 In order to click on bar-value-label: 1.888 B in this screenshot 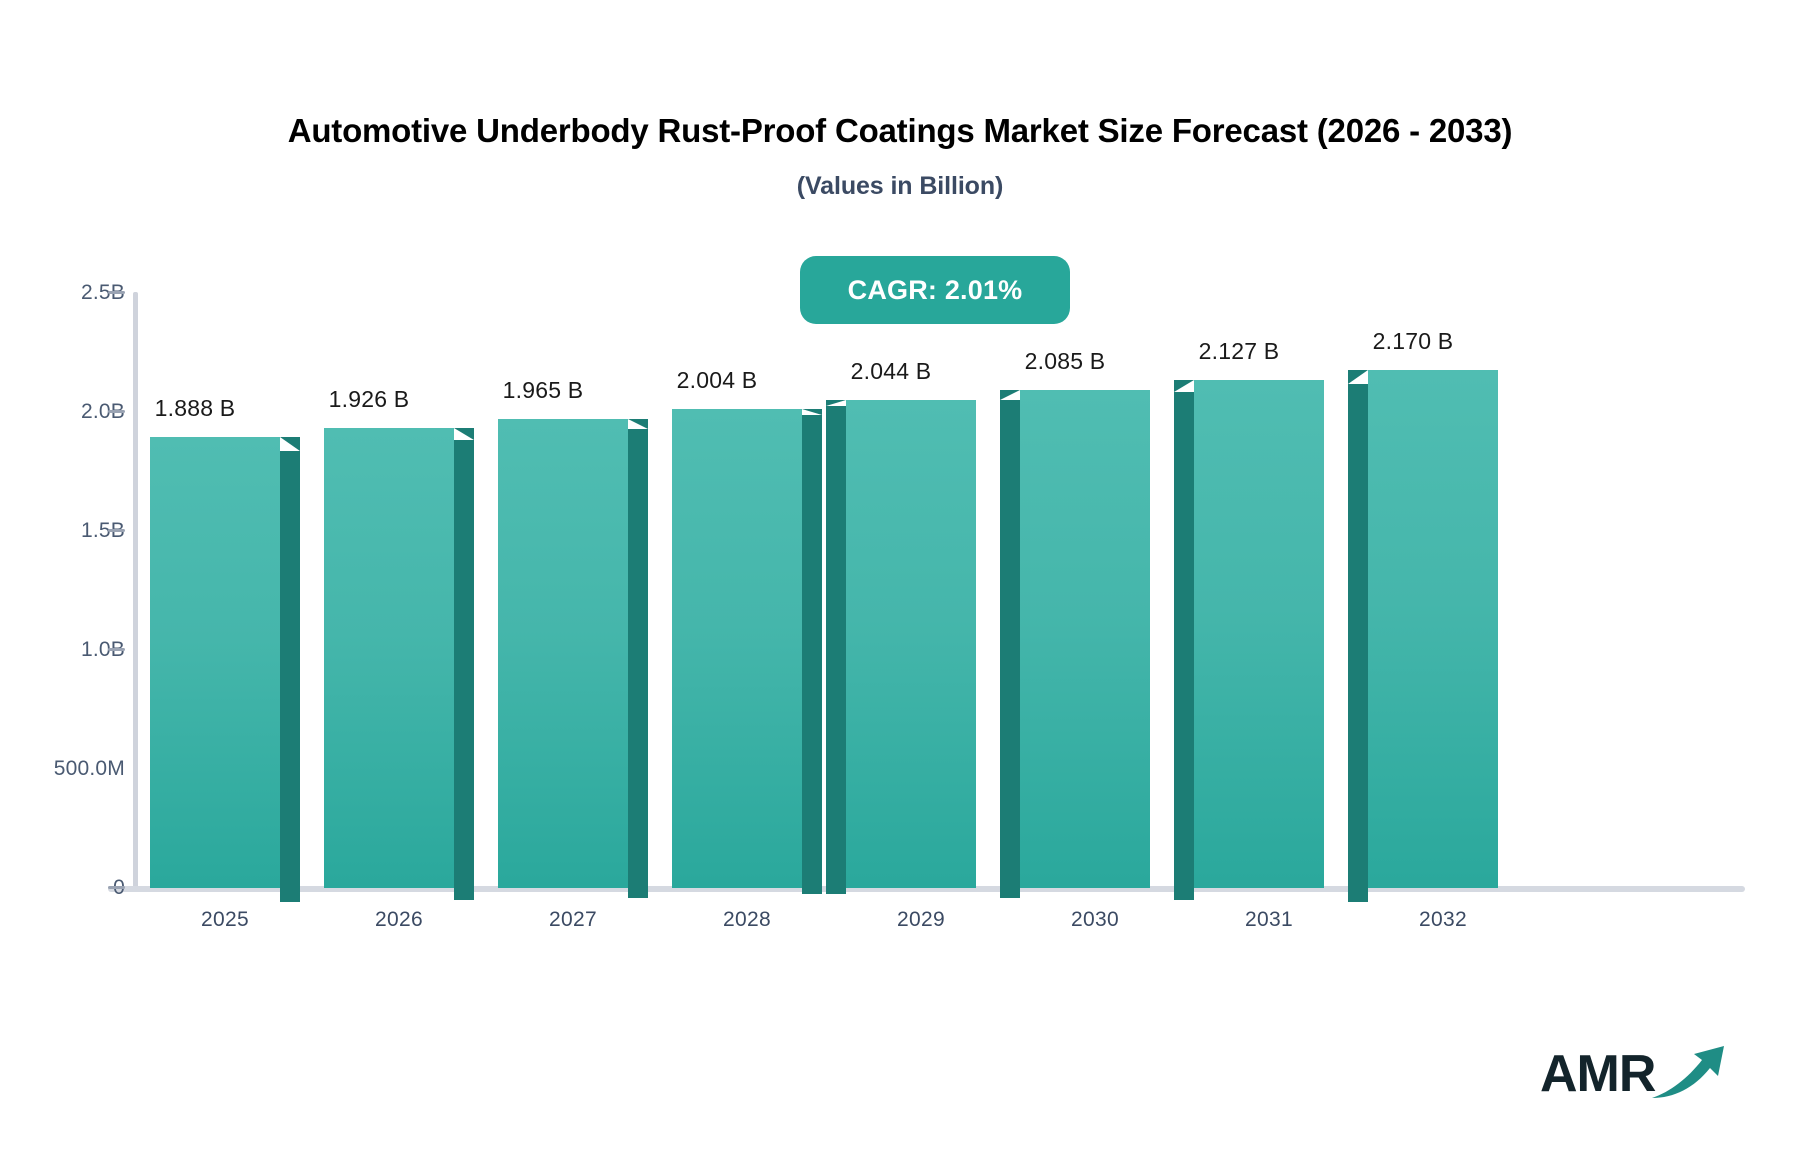, I will do `click(195, 408)`.